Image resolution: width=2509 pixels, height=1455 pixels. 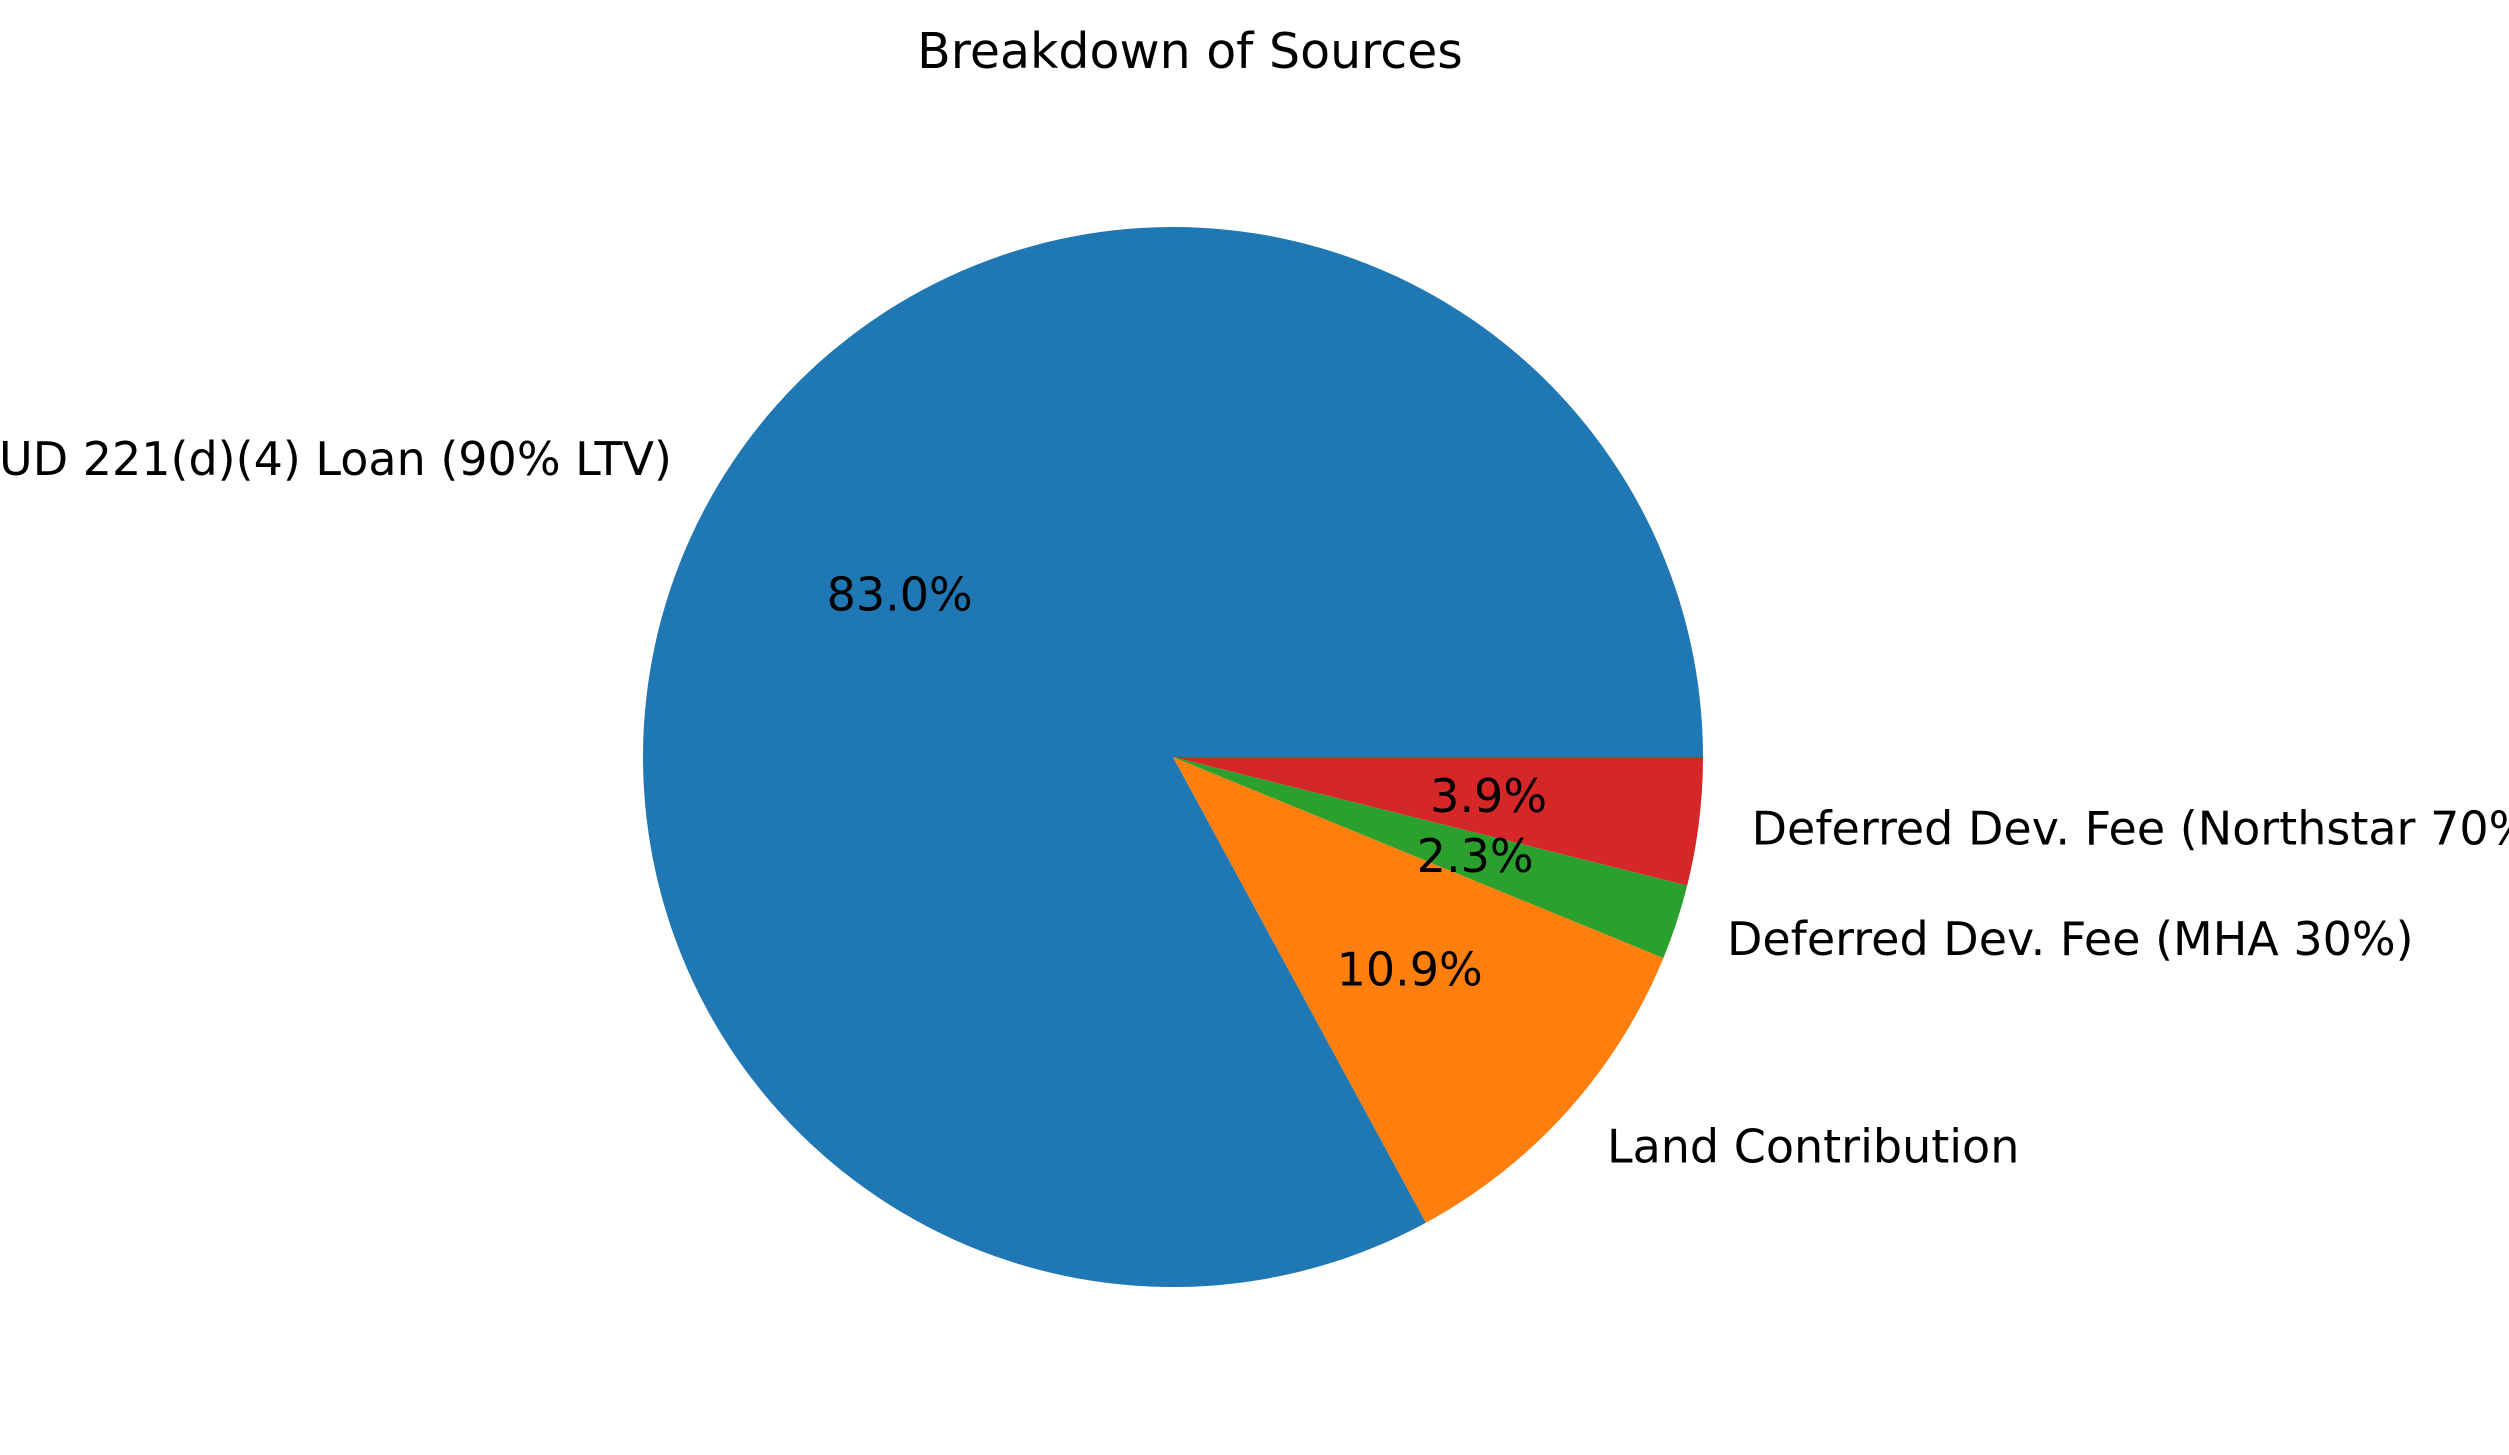 What do you see at coordinates (2130, 828) in the screenshot?
I see `slice-label-3: Deferred Dev. Fee (Northstar 70%)` at bounding box center [2130, 828].